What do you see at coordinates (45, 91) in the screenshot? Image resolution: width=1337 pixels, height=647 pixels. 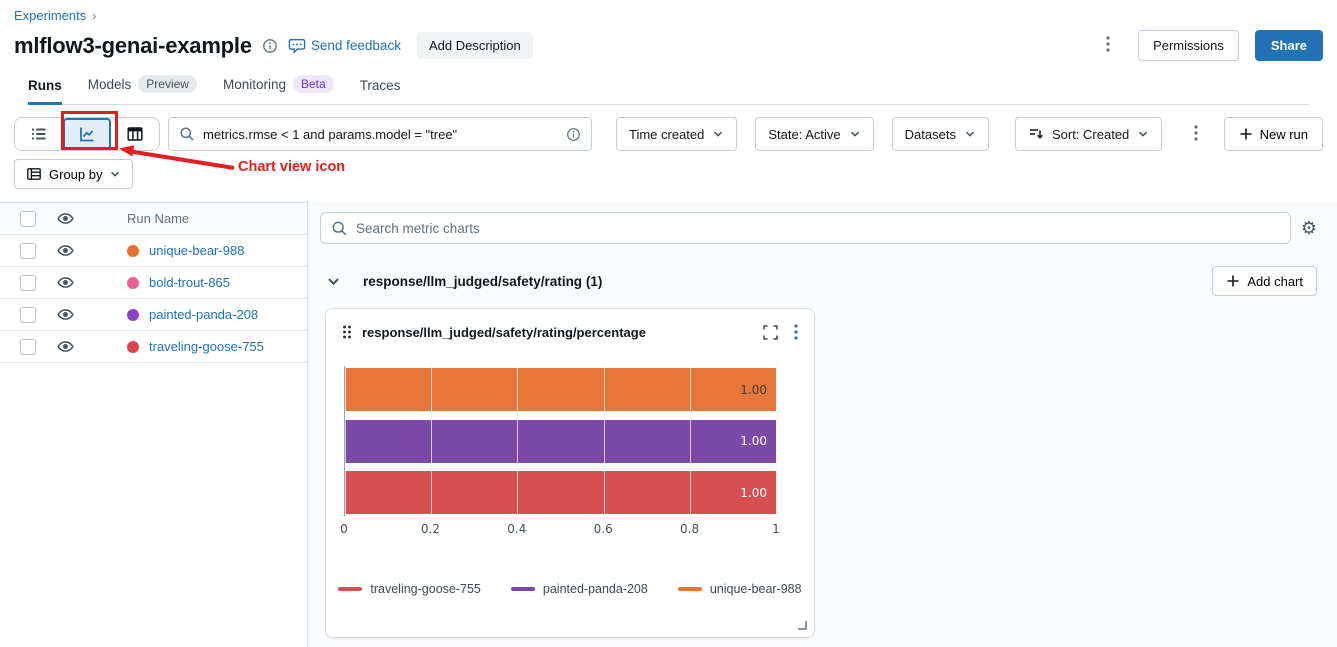 I see `tab-runs: Runs` at bounding box center [45, 91].